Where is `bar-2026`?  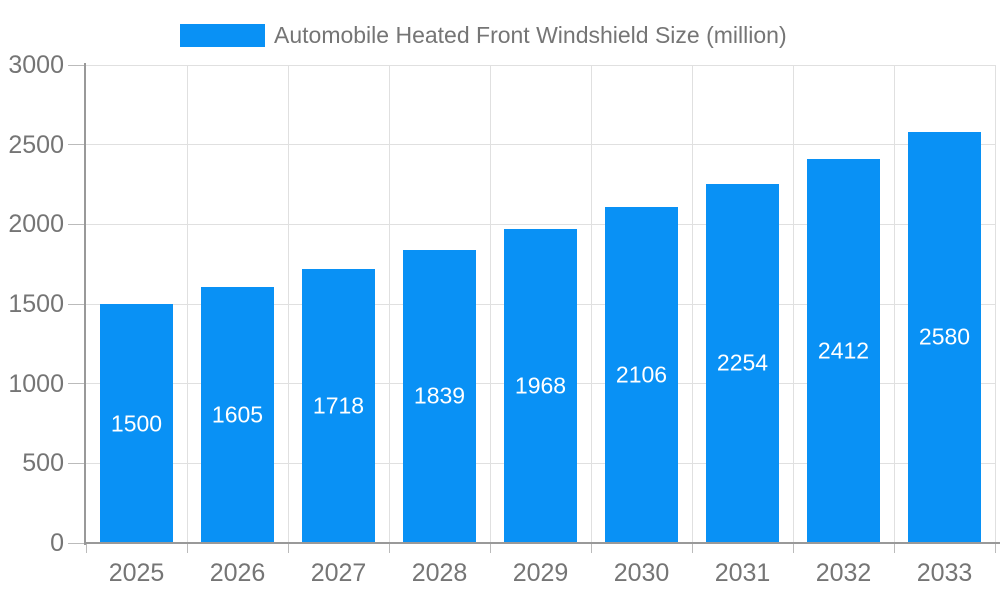
bar-2026 is located at coordinates (237, 415).